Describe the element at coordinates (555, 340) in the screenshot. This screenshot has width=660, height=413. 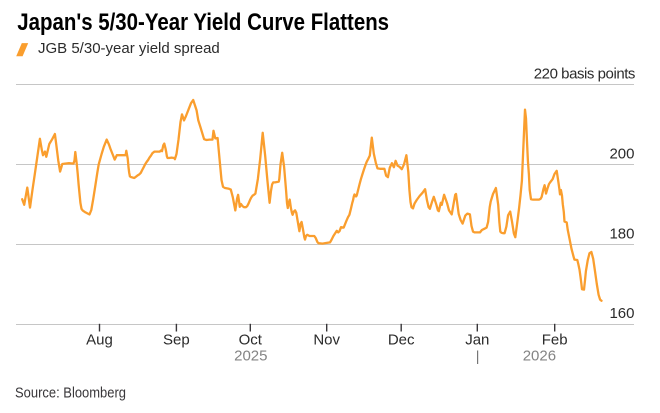
I see `svg-text: Feb` at that location.